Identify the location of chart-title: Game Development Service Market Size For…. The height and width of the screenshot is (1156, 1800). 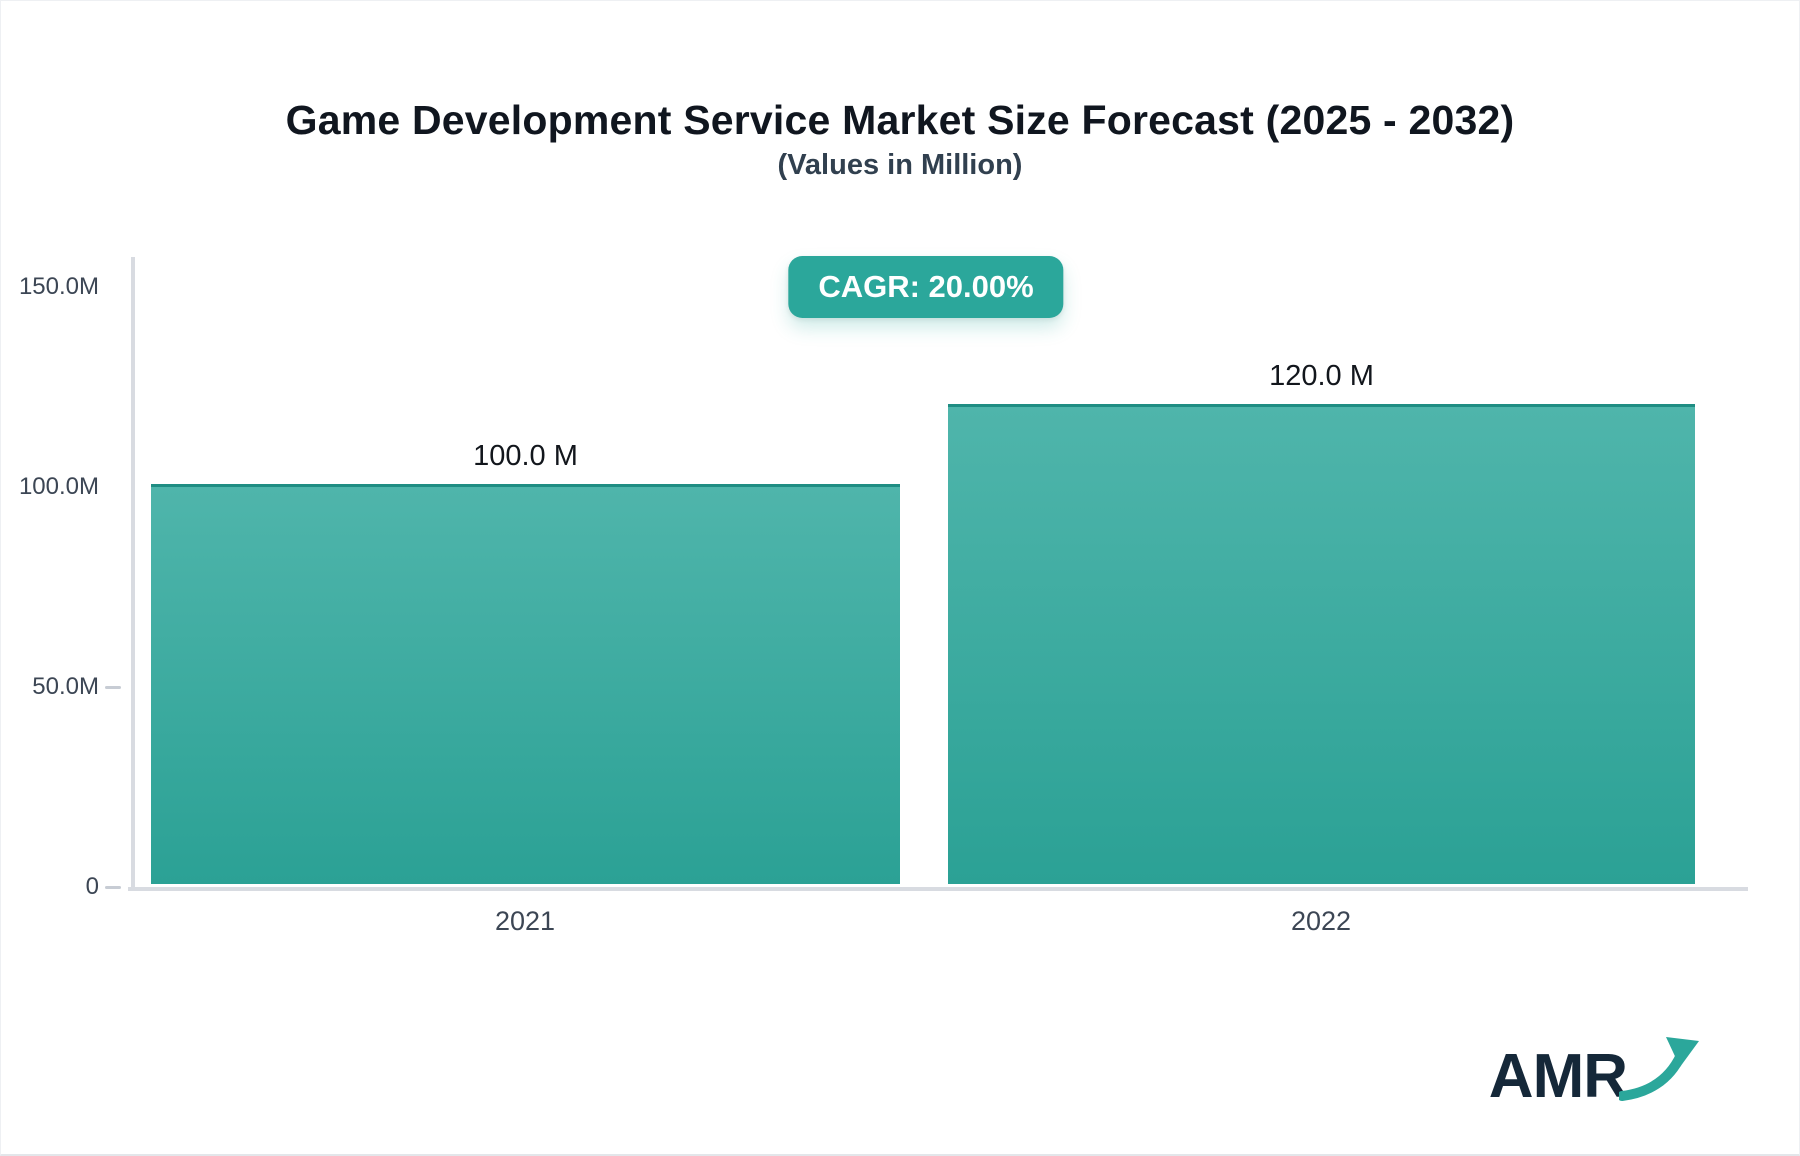
(900, 120).